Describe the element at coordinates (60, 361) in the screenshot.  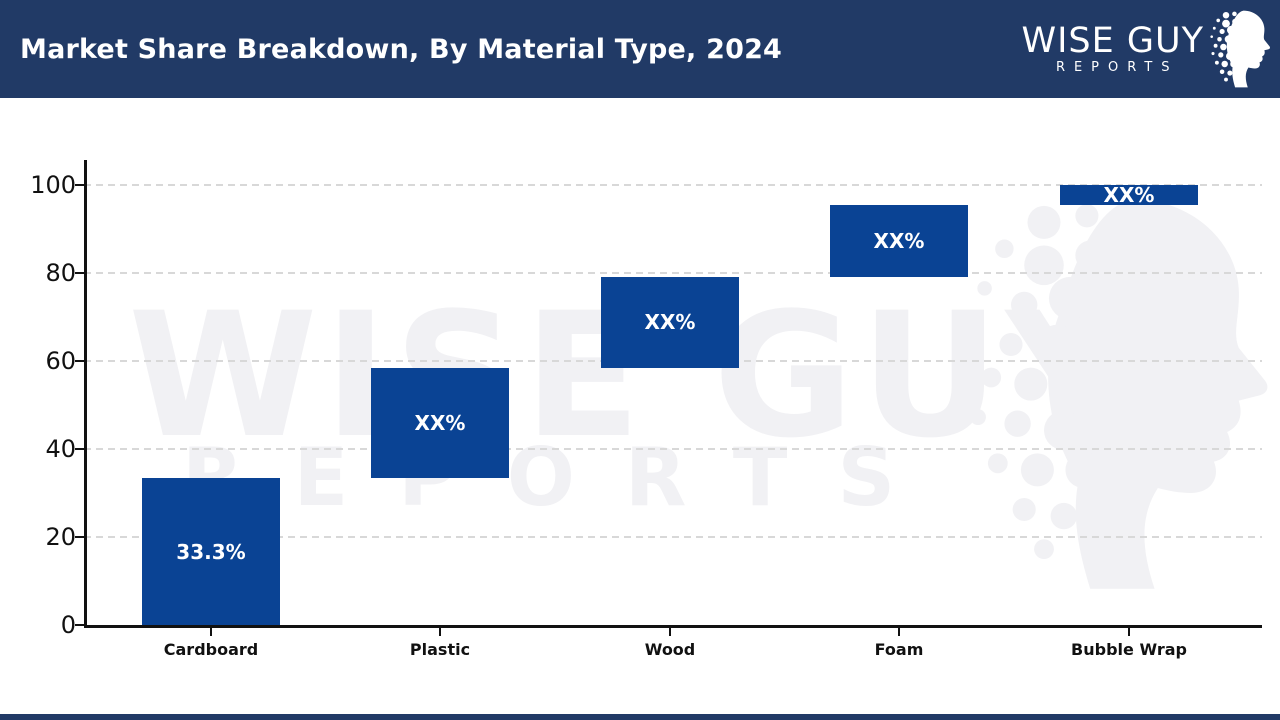
I see `y-axis-tick-label: 60` at that location.